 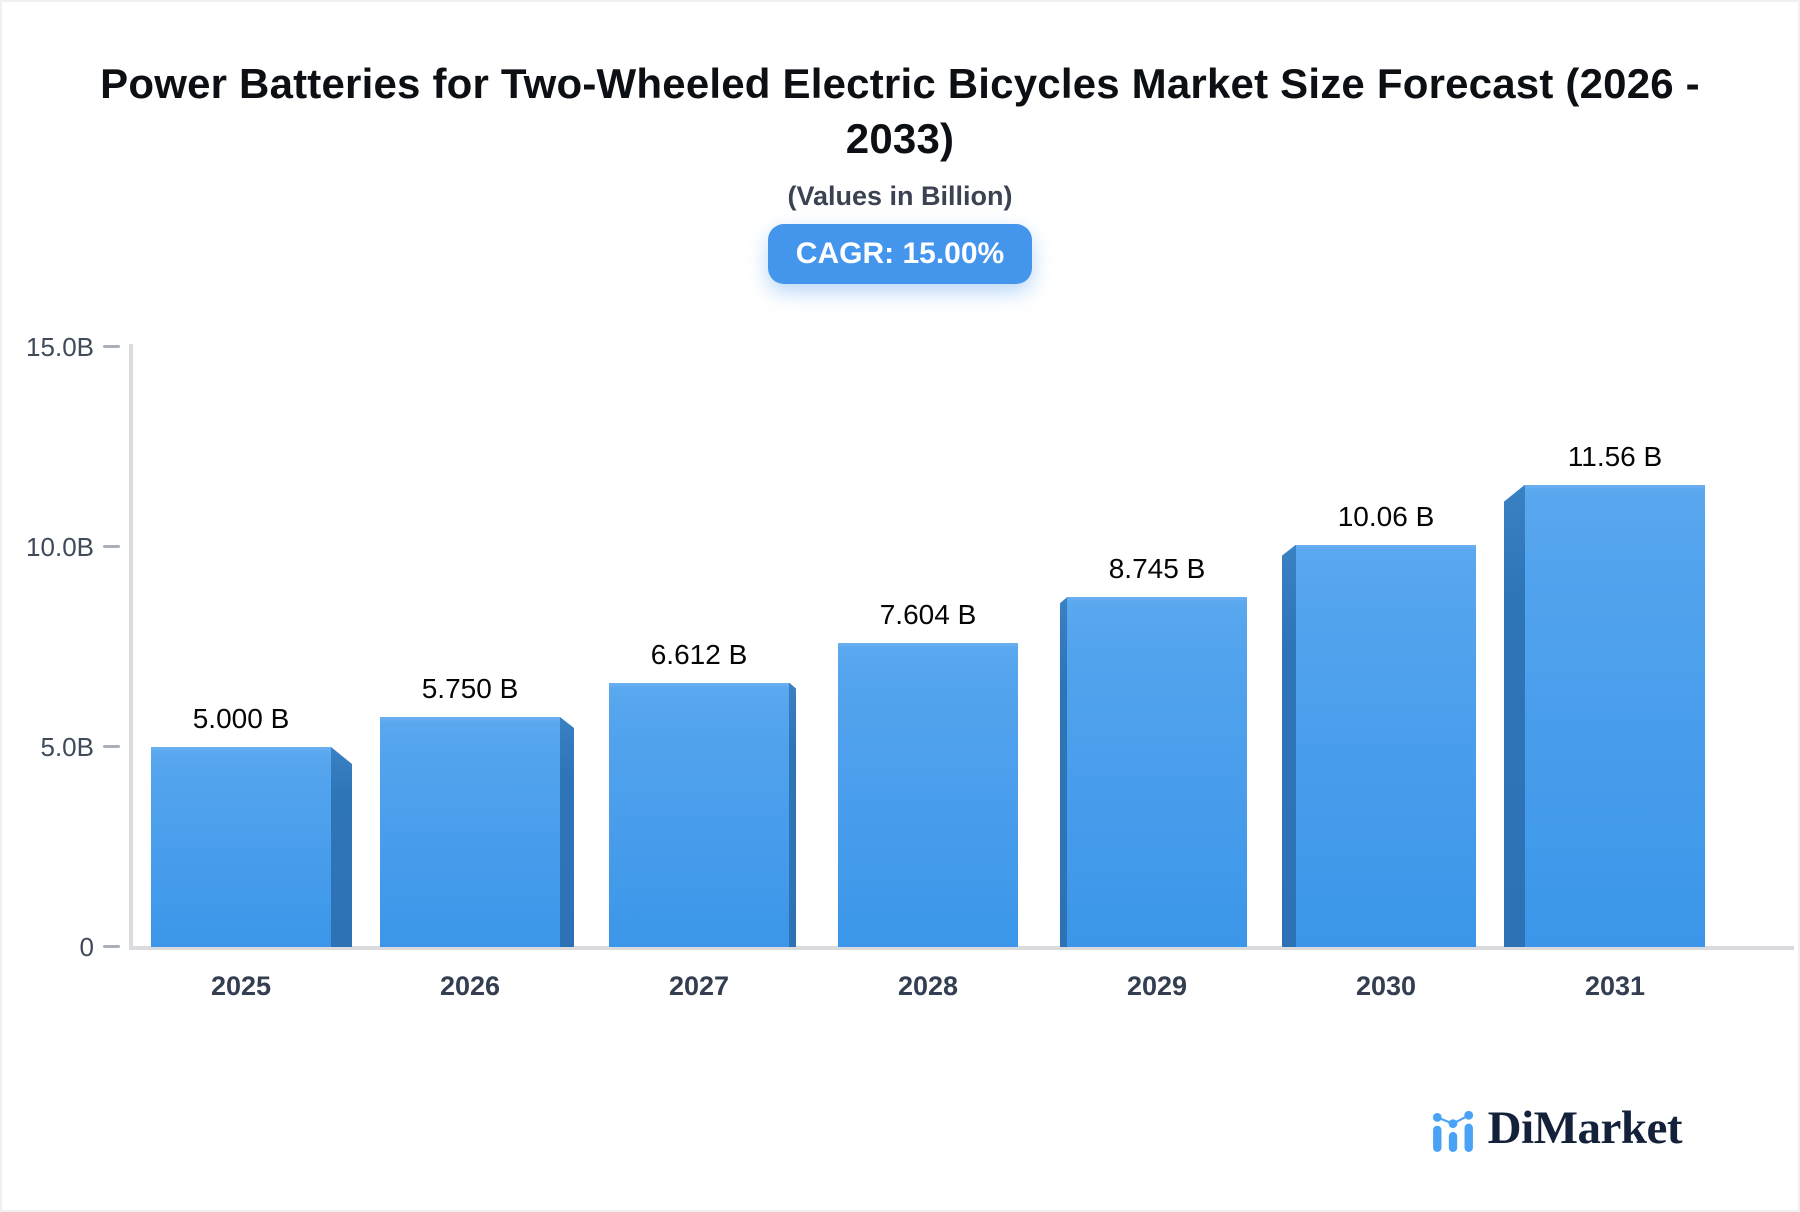 I want to click on cagr-badge: CAGR: 15.00%, so click(x=900, y=253).